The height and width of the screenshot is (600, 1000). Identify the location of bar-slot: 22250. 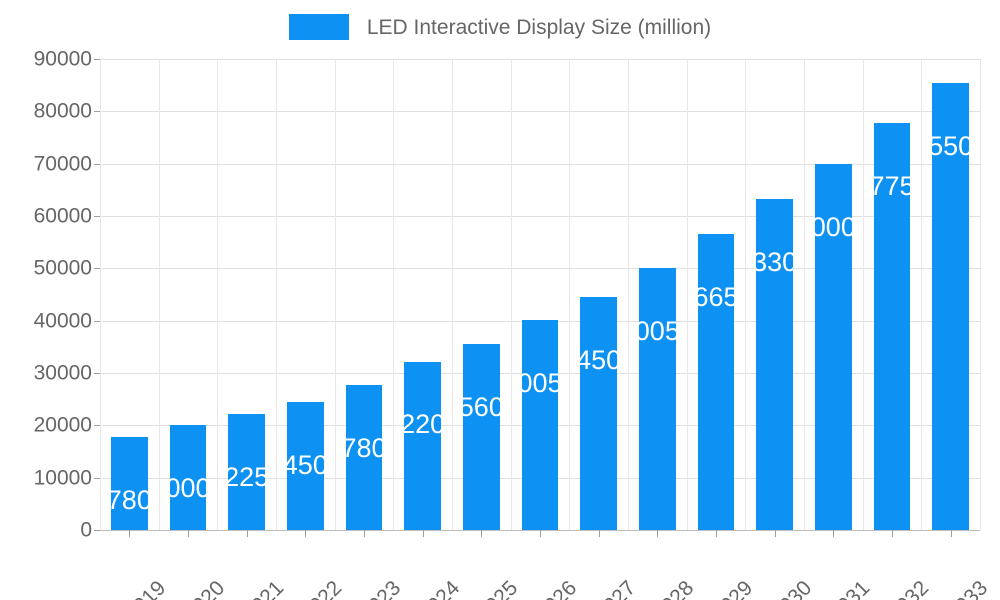
(246, 294).